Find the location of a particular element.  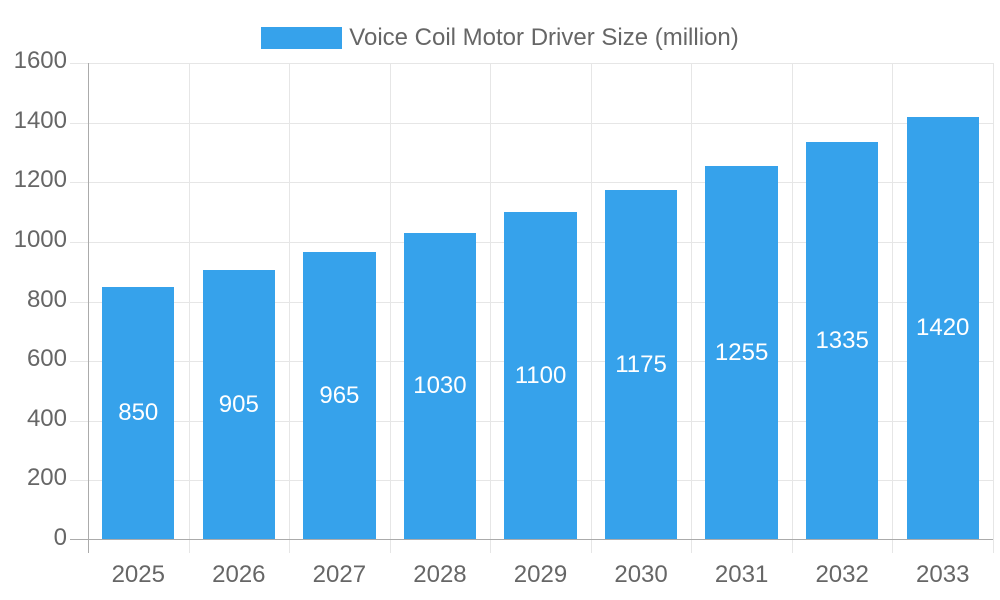

x-tick-label: 2029 is located at coordinates (540, 574).